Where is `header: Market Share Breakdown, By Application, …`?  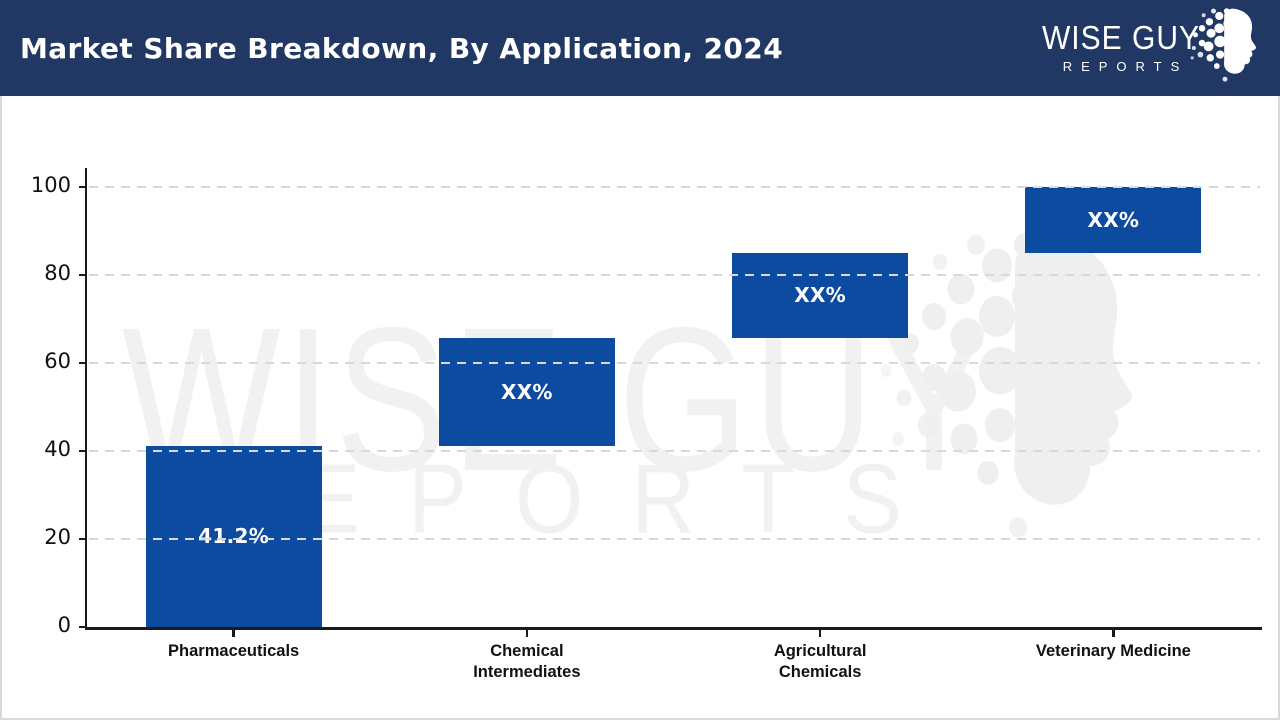
header: Market Share Breakdown, By Application, … is located at coordinates (640, 48).